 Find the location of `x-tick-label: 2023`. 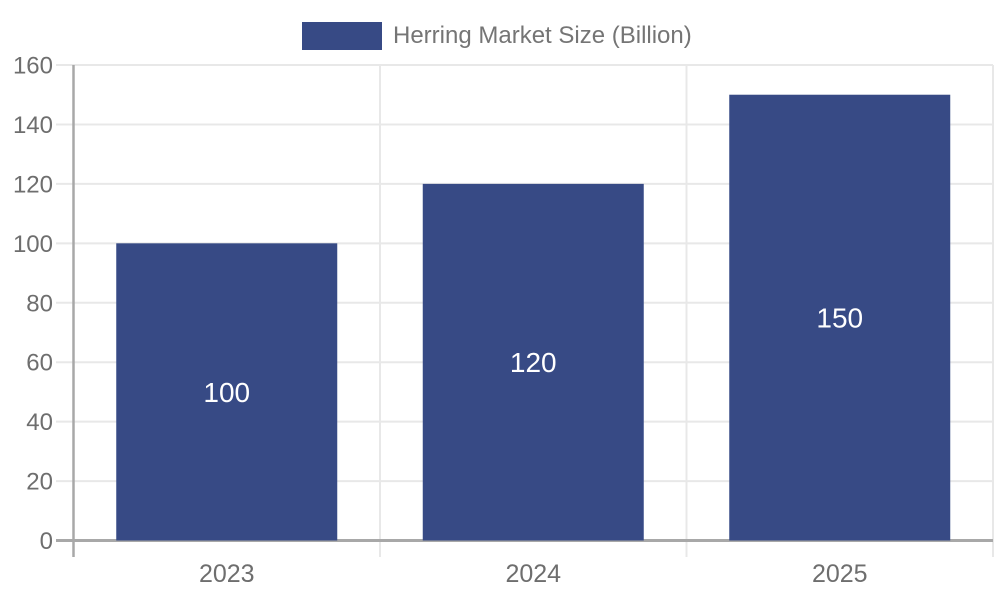

x-tick-label: 2023 is located at coordinates (227, 574).